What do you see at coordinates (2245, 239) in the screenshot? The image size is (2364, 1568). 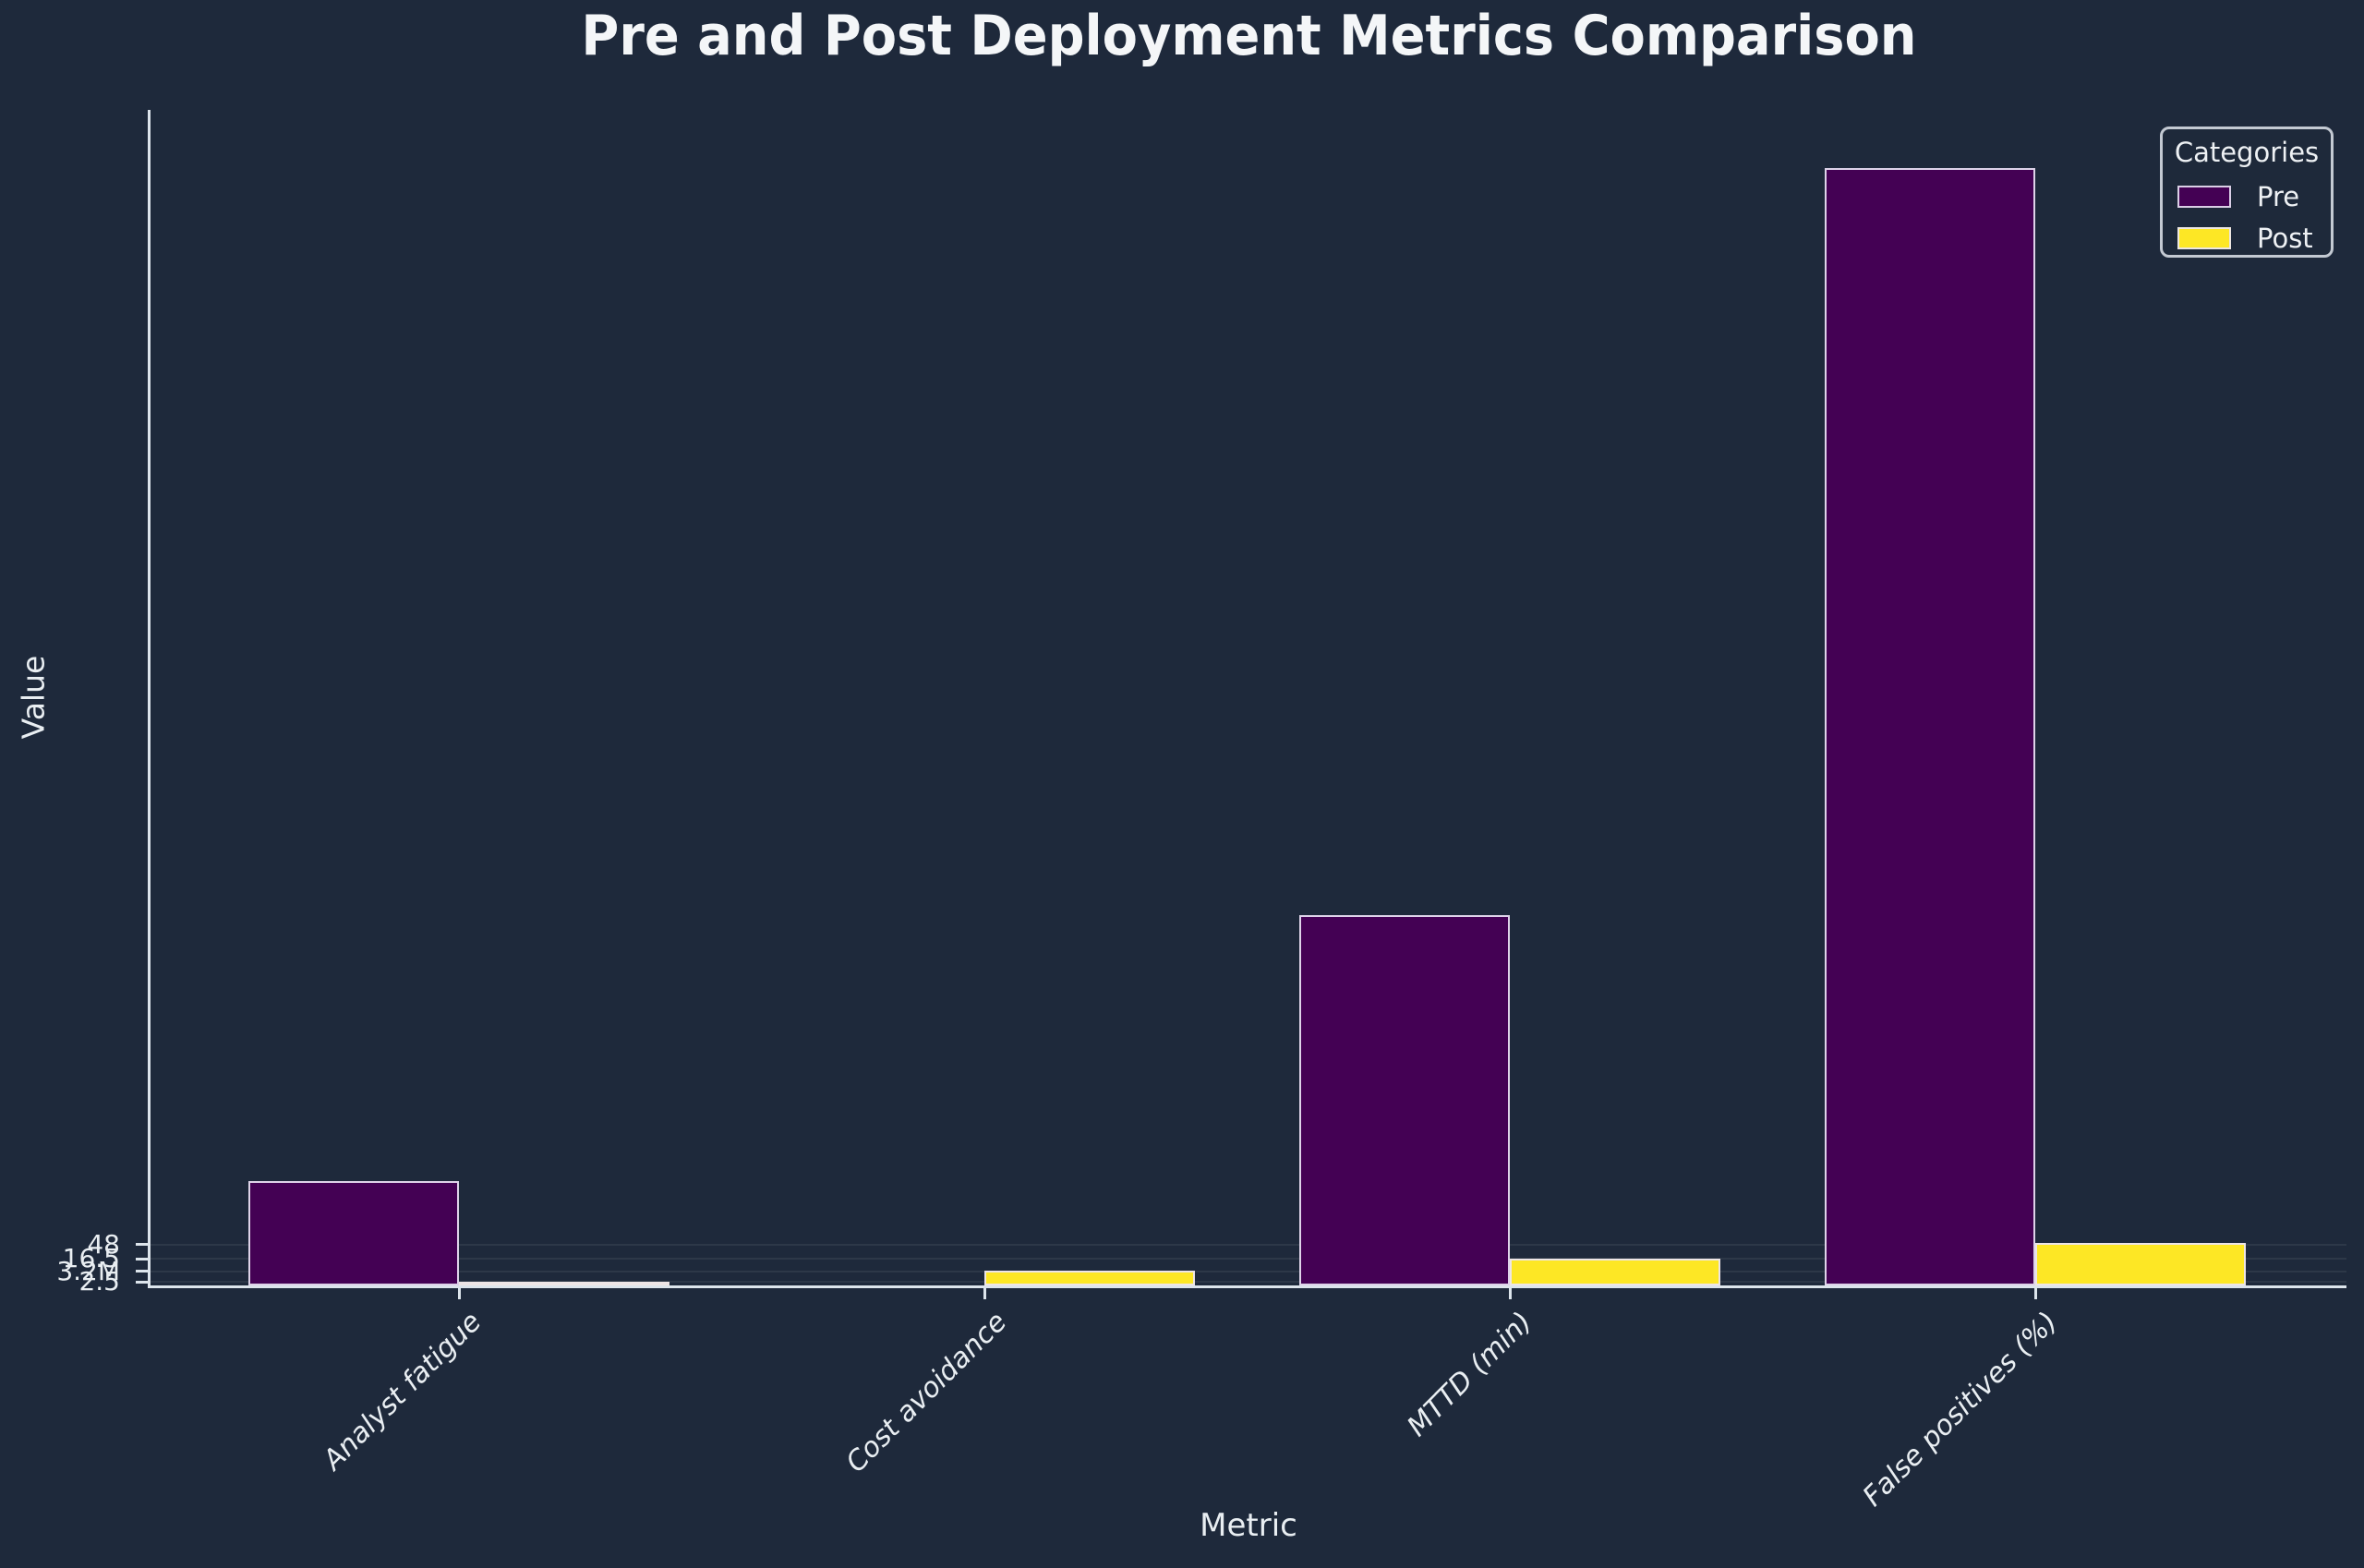 I see `legend-item-post: Post` at bounding box center [2245, 239].